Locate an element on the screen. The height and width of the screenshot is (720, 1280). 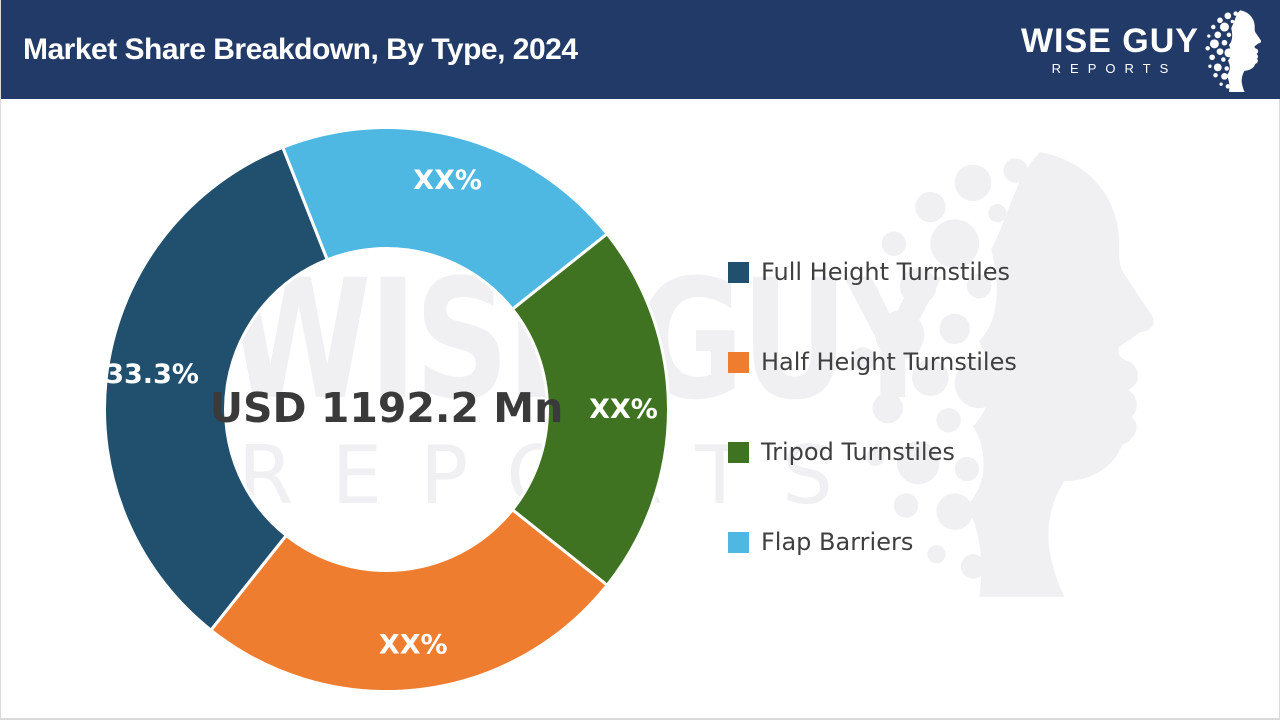
wiseguy-logo-line2: REPORTS is located at coordinates (1114, 68).